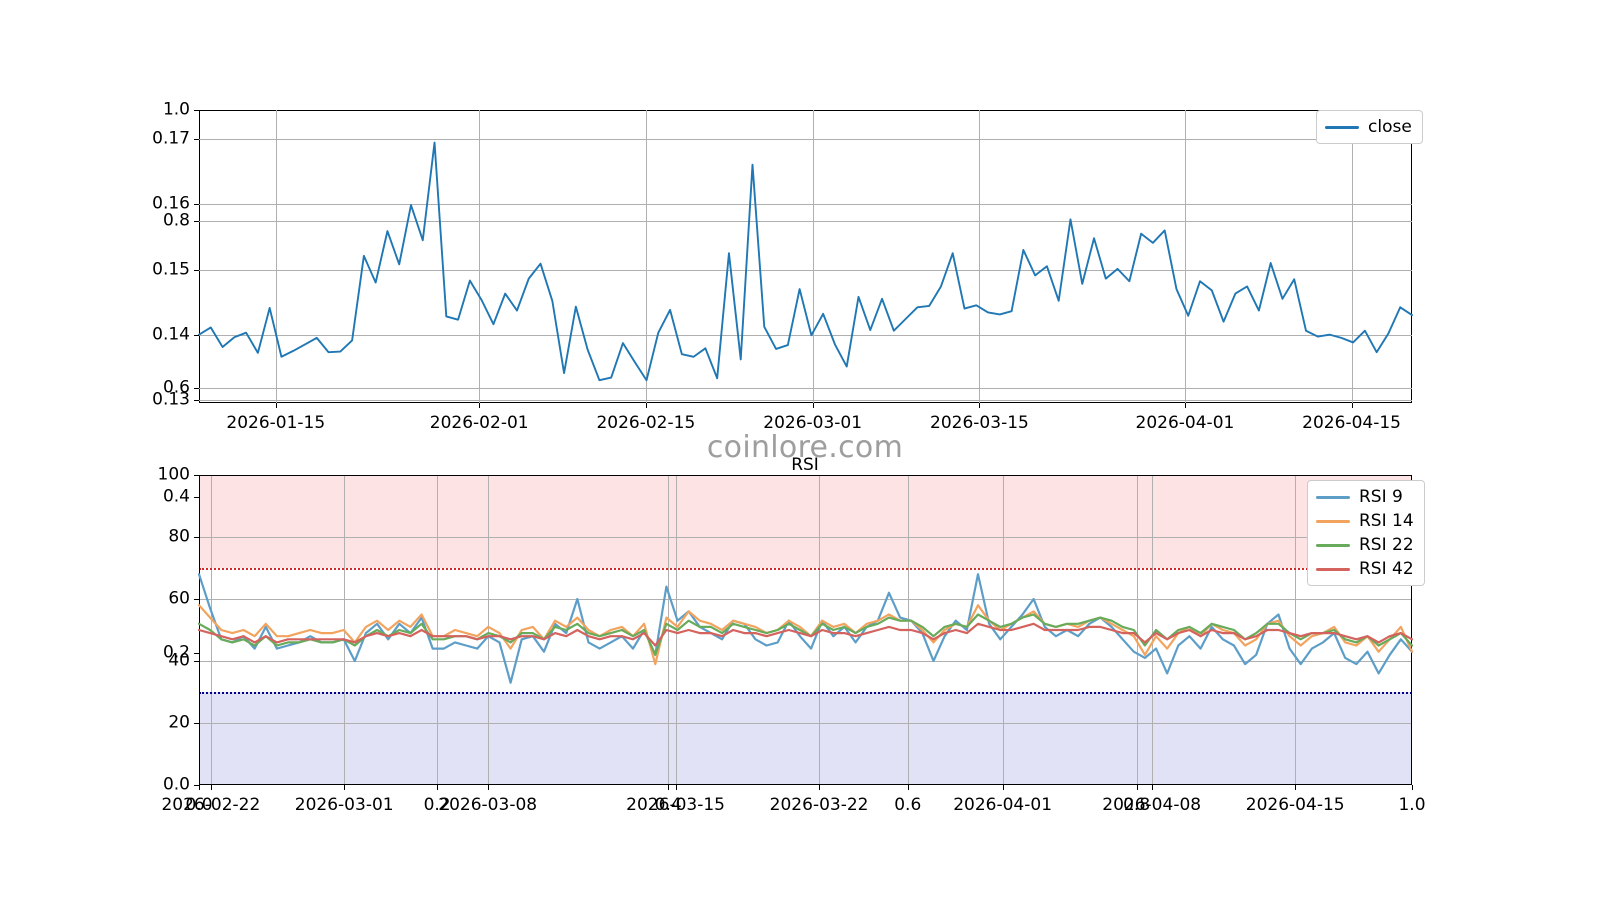 The height and width of the screenshot is (900, 1600). What do you see at coordinates (1386, 544) in the screenshot?
I see `legend-label: RSI 22` at bounding box center [1386, 544].